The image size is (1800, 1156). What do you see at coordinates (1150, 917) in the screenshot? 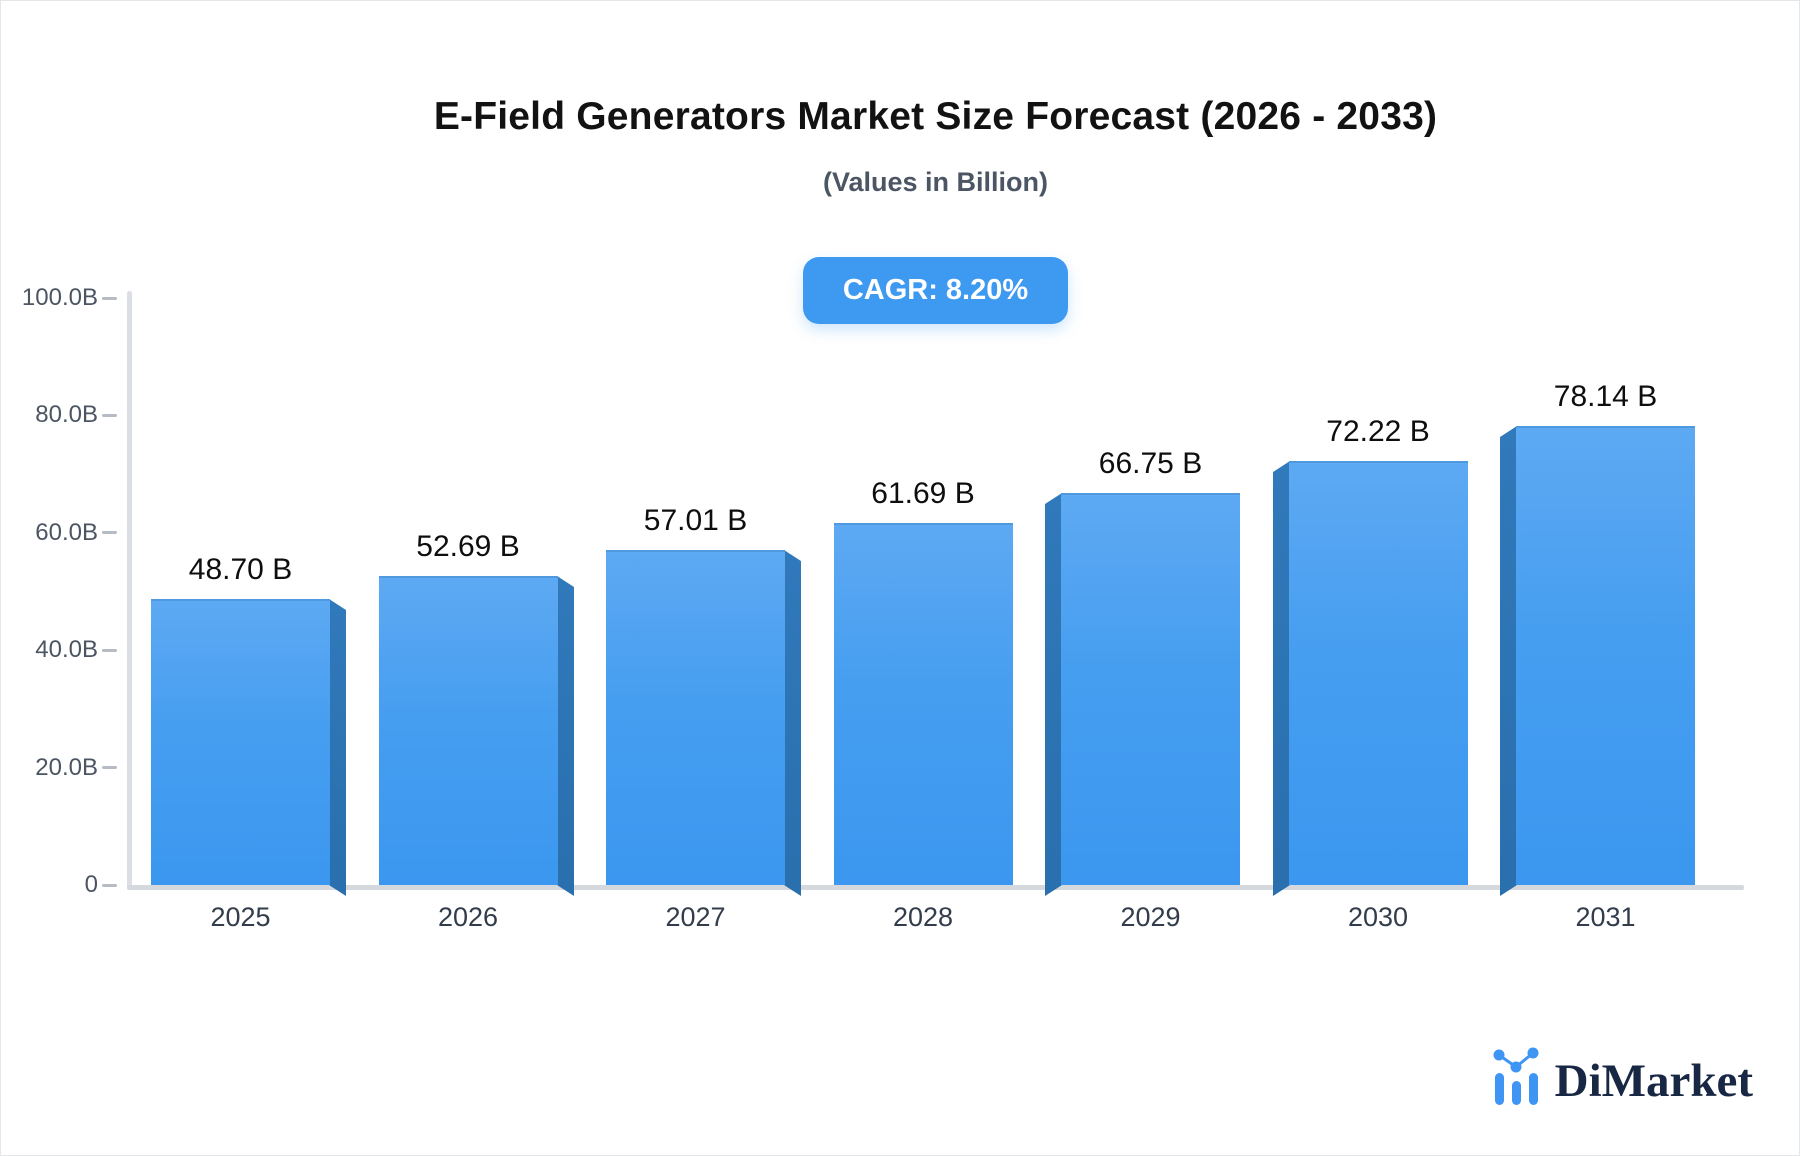
I see `x-axis-label: 2029` at bounding box center [1150, 917].